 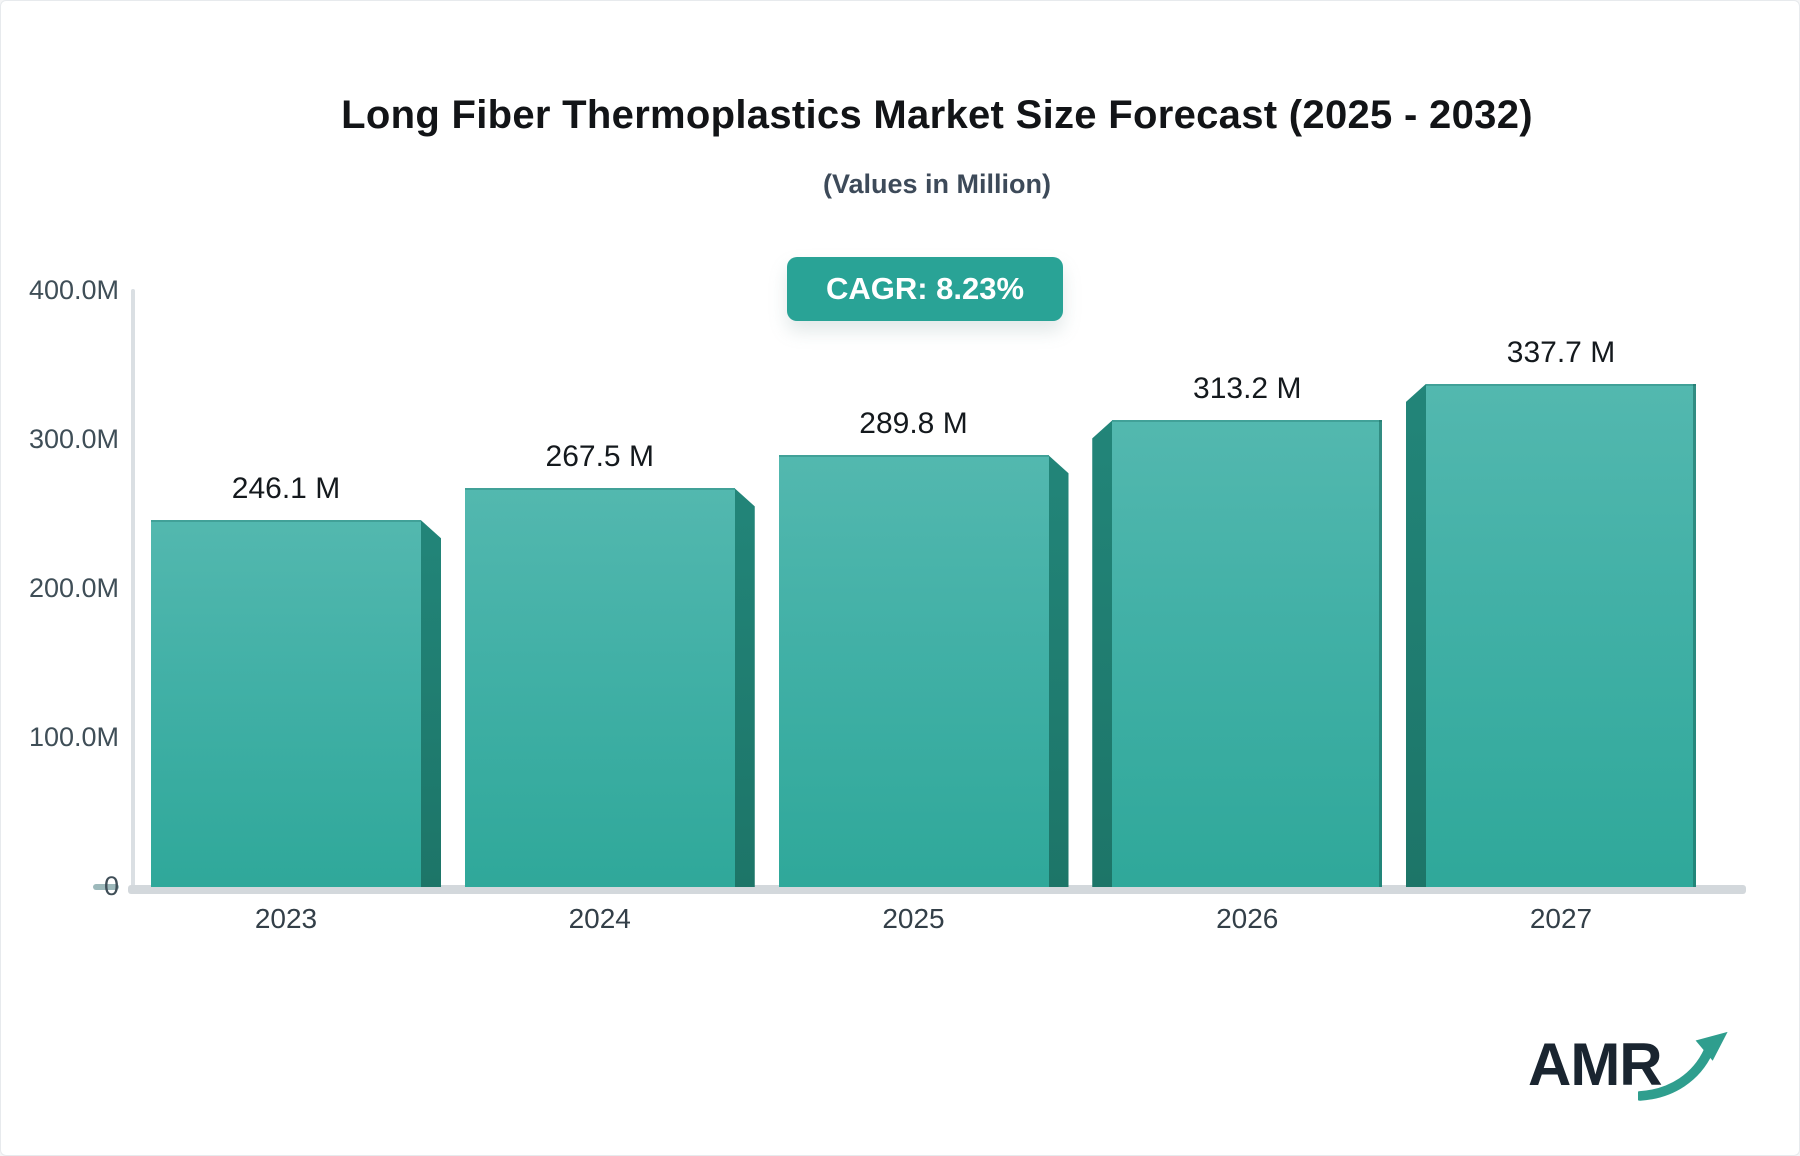 I want to click on bar-2026-side-face, so click(x=1102, y=653).